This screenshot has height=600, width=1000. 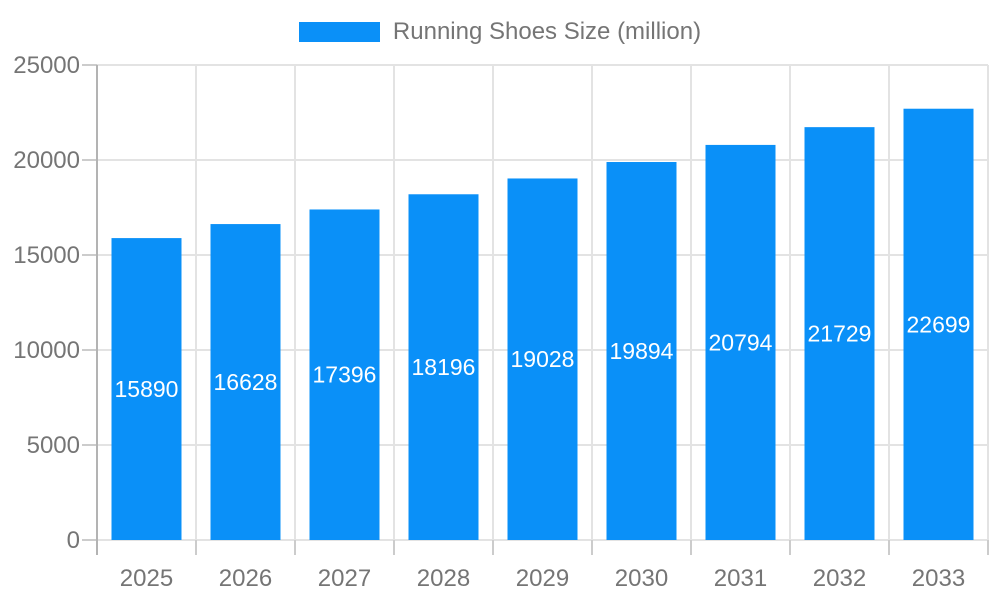 I want to click on x-tick-label: 2027, so click(x=344, y=578).